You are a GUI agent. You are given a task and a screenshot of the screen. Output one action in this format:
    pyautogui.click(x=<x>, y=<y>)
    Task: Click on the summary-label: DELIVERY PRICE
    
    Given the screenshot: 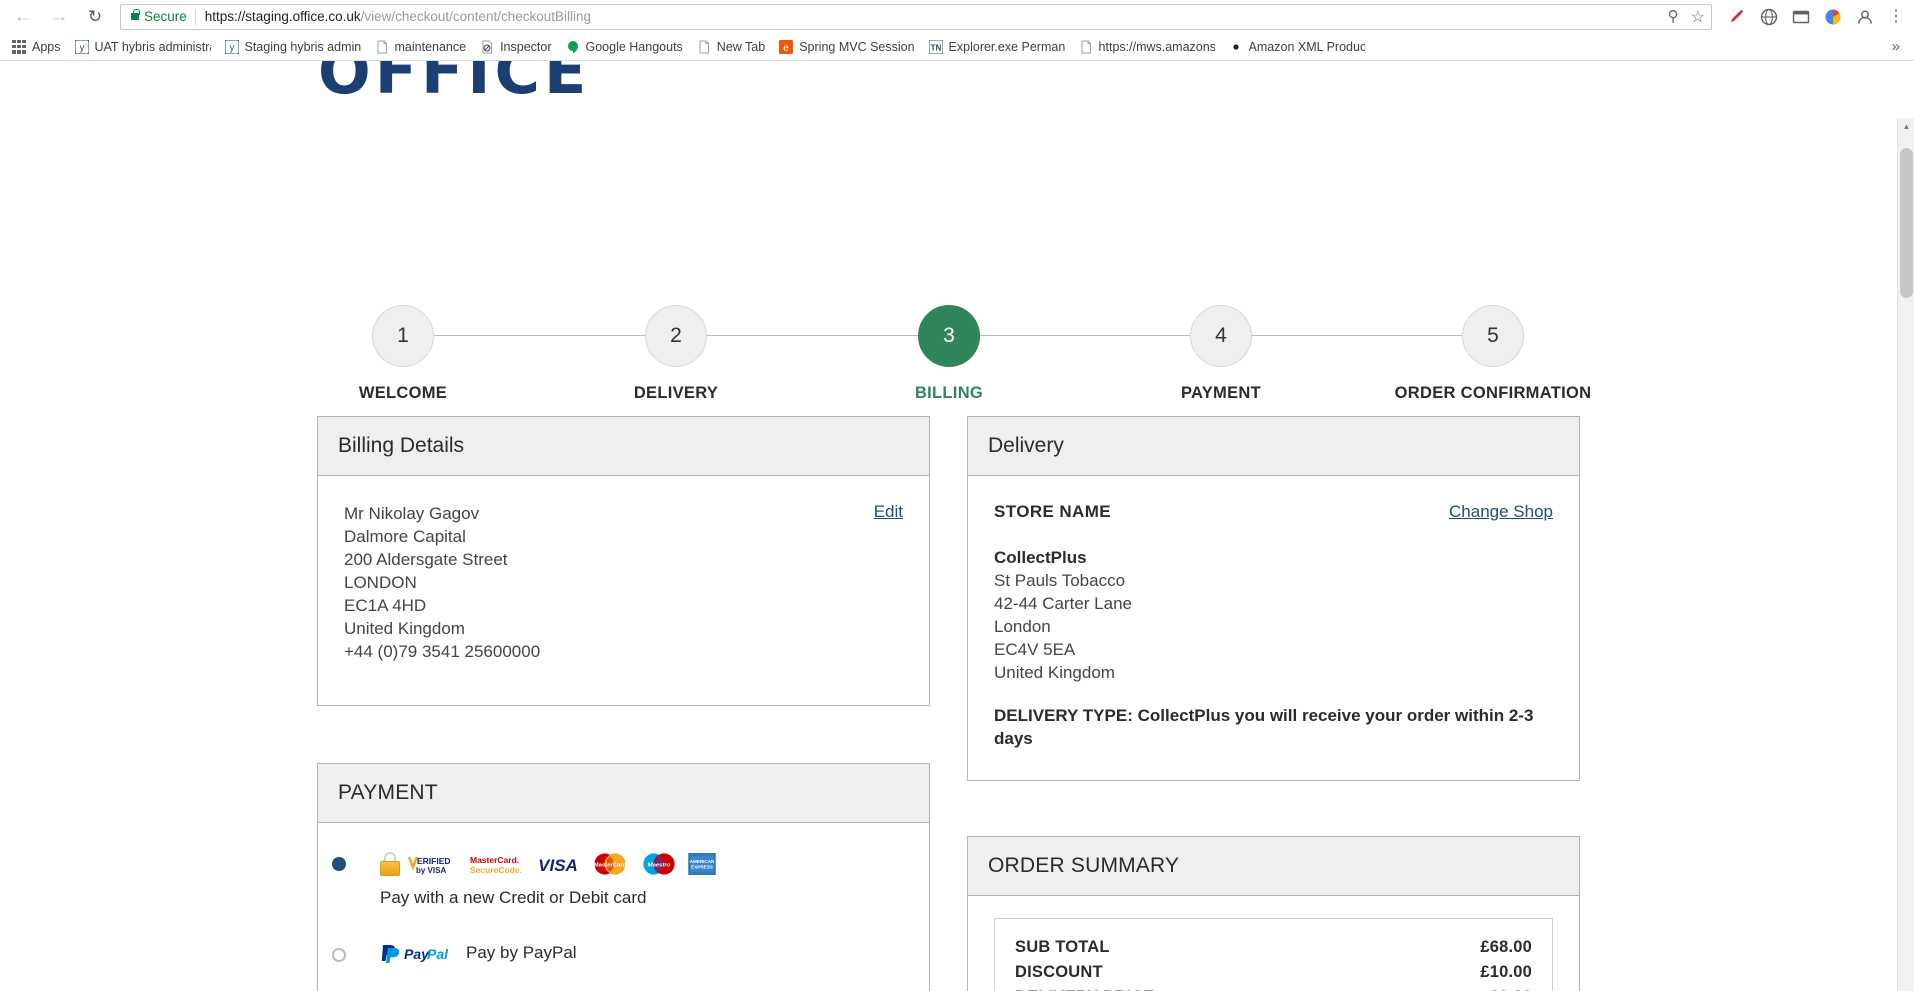 What is the action you would take?
    pyautogui.click(x=1084, y=989)
    